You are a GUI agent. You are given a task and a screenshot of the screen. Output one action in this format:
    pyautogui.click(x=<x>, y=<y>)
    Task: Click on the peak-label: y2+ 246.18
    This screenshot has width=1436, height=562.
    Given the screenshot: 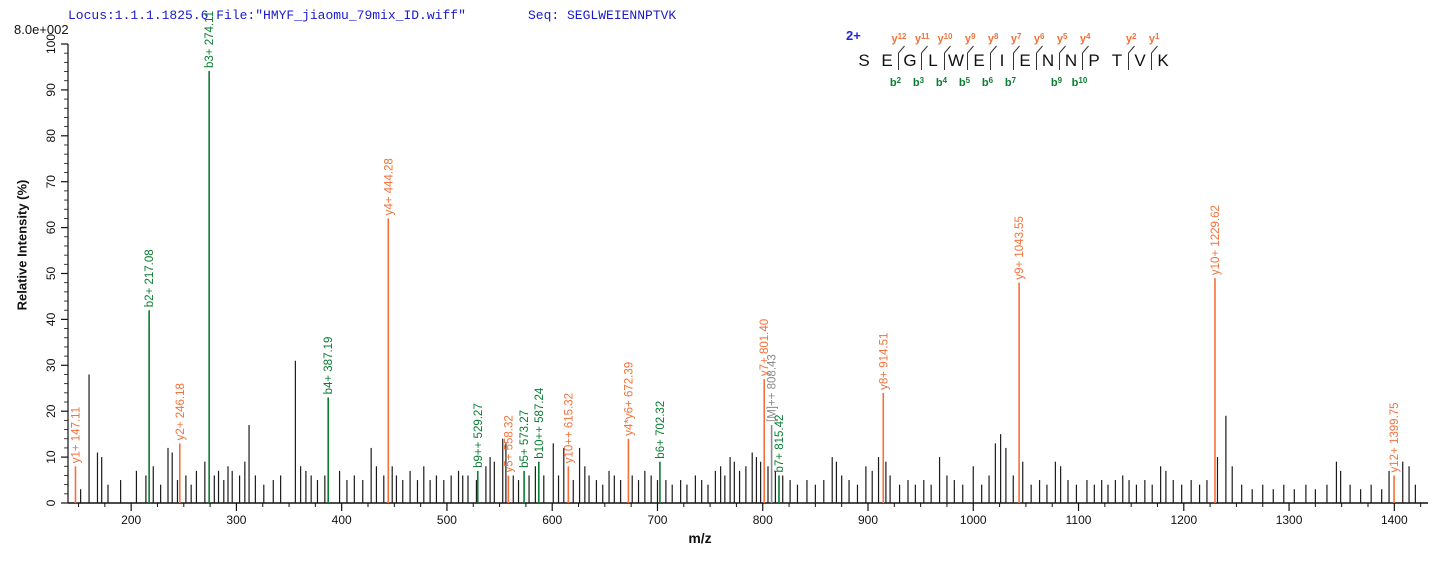 What is the action you would take?
    pyautogui.click(x=181, y=411)
    